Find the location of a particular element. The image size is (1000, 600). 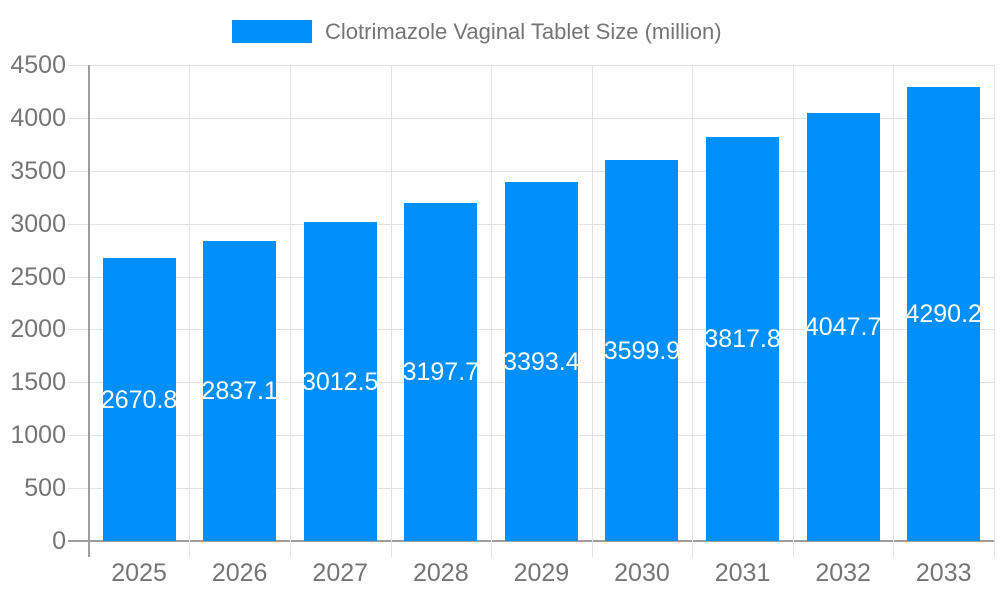

y-axis-tick-label: 1000 is located at coordinates (38, 435).